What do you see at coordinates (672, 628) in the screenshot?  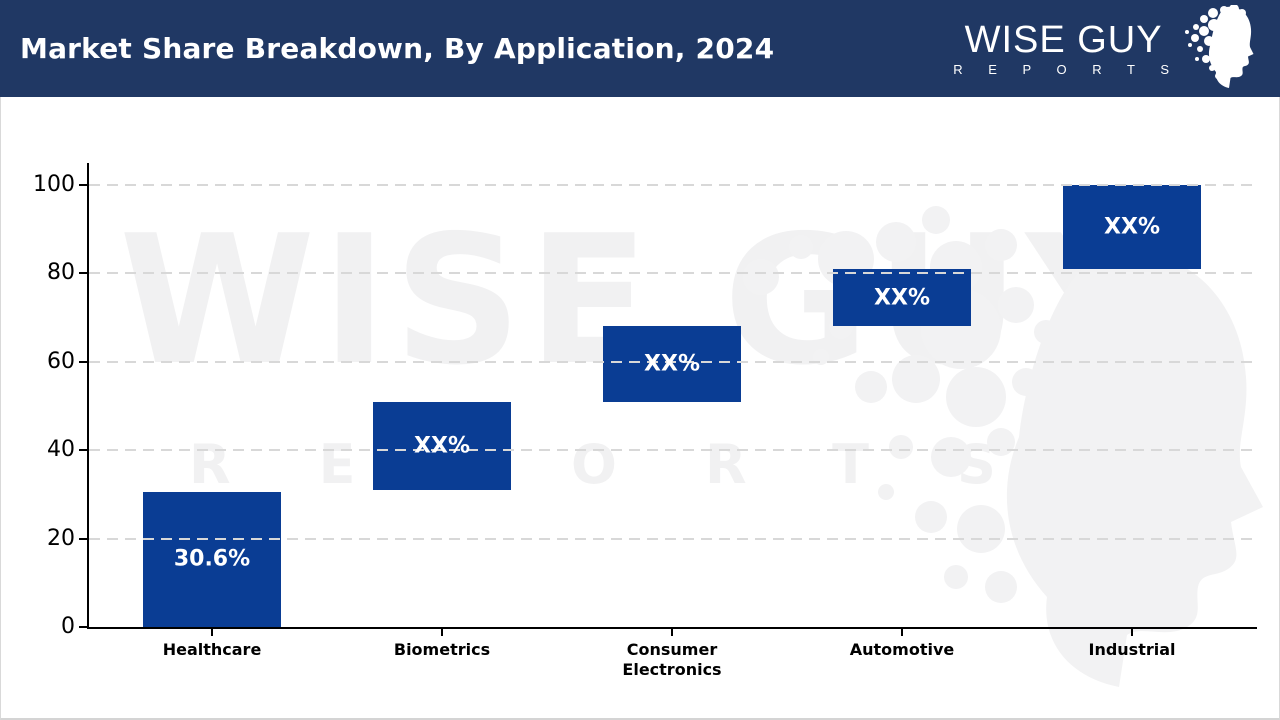 I see `x-axis-spine` at bounding box center [672, 628].